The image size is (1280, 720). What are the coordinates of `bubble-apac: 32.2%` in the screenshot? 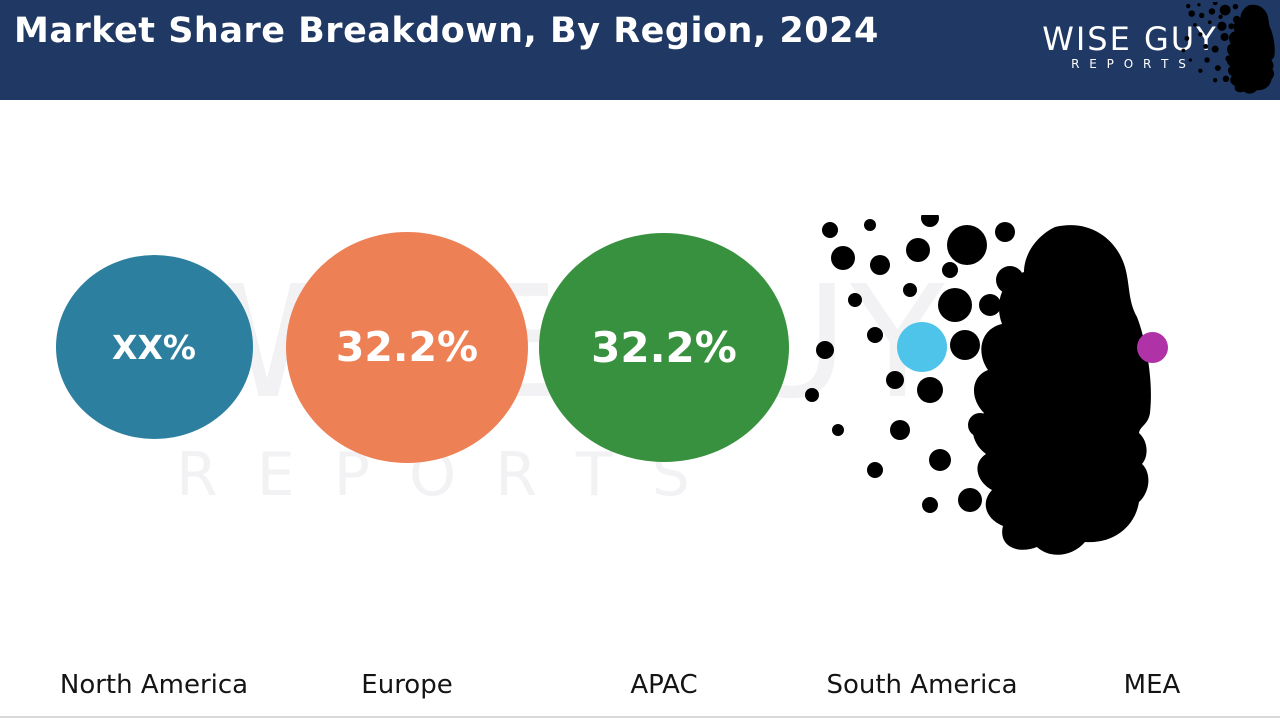 It's located at (664, 347).